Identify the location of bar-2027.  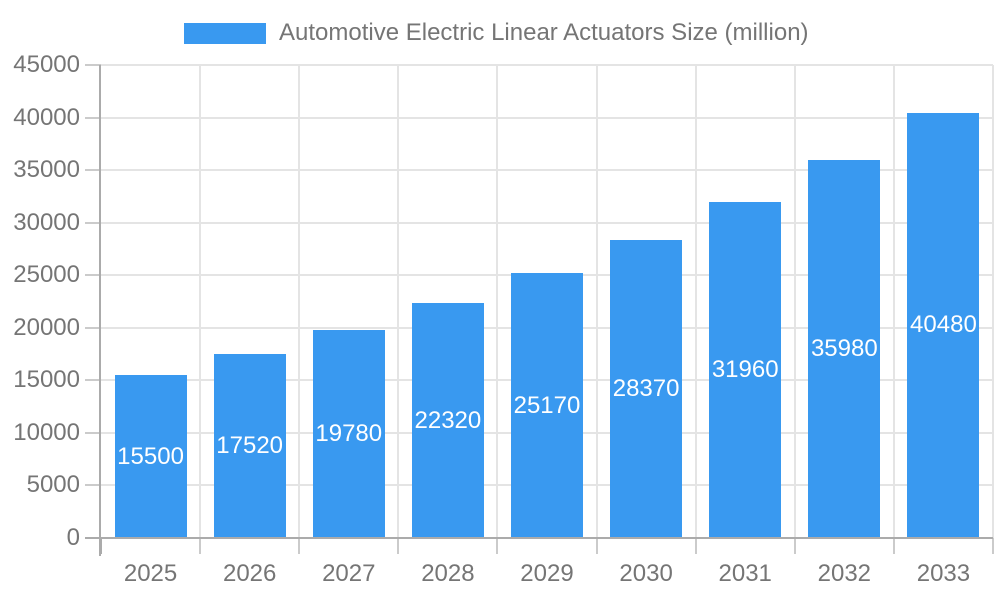
(348, 434).